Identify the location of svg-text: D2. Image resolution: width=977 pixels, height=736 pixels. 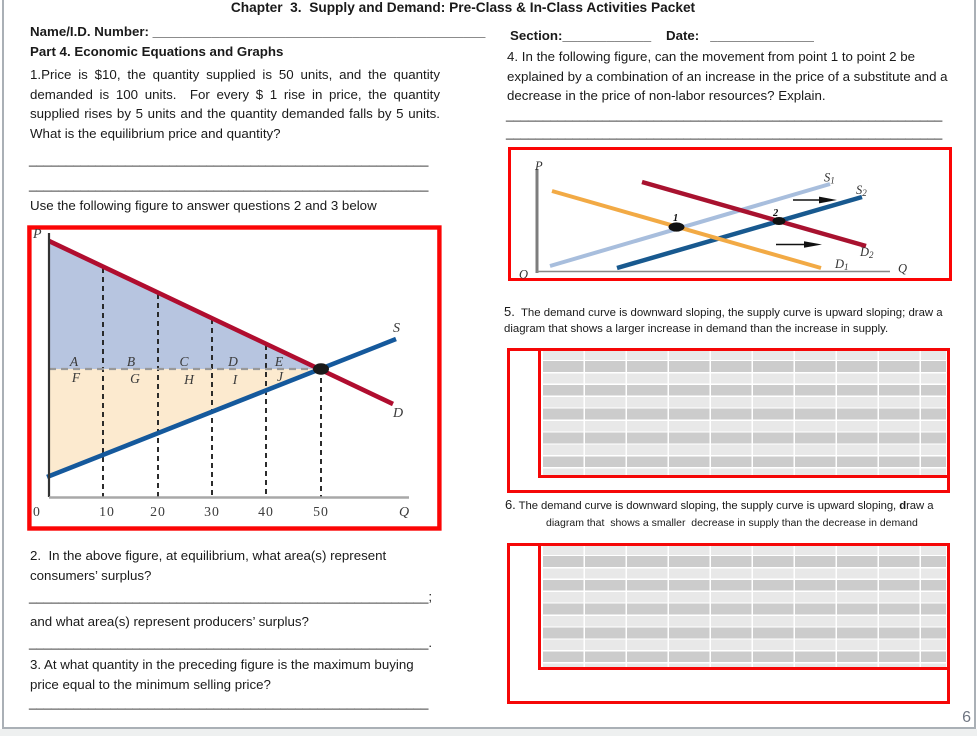
(866, 252).